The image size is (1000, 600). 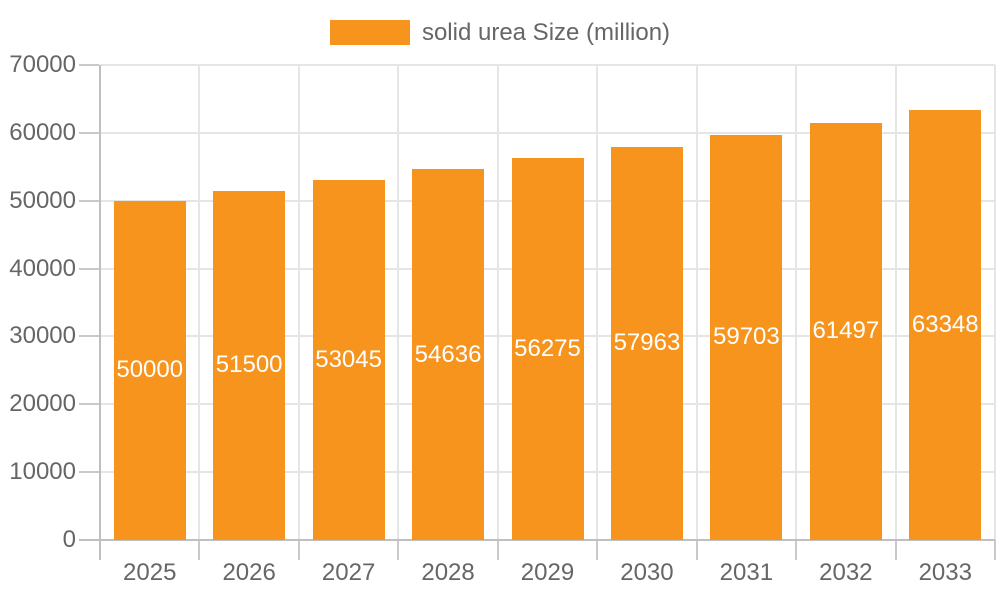 What do you see at coordinates (42, 132) in the screenshot?
I see `y-axis-label: 60000` at bounding box center [42, 132].